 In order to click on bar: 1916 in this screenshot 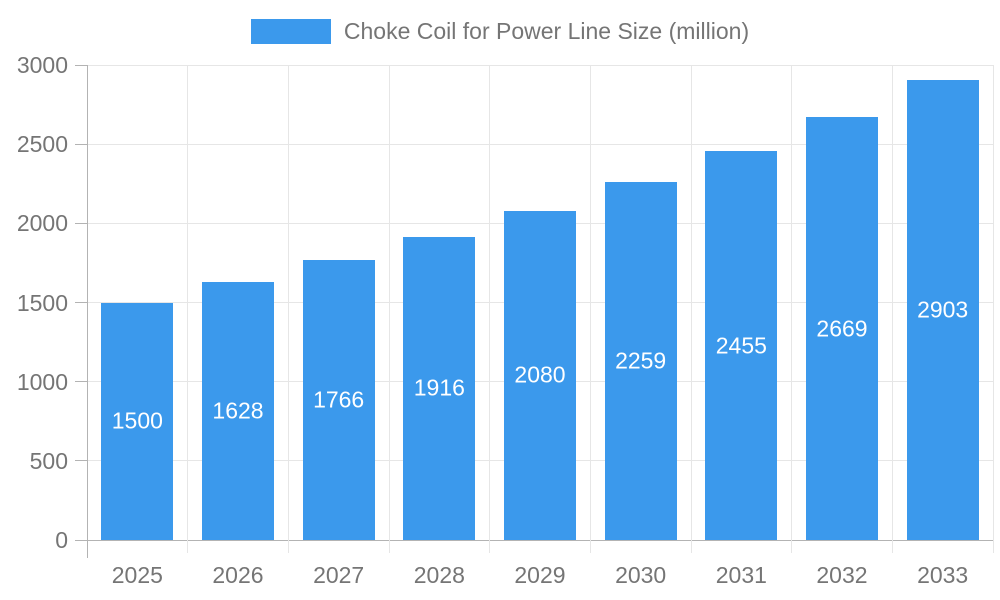, I will do `click(439, 388)`.